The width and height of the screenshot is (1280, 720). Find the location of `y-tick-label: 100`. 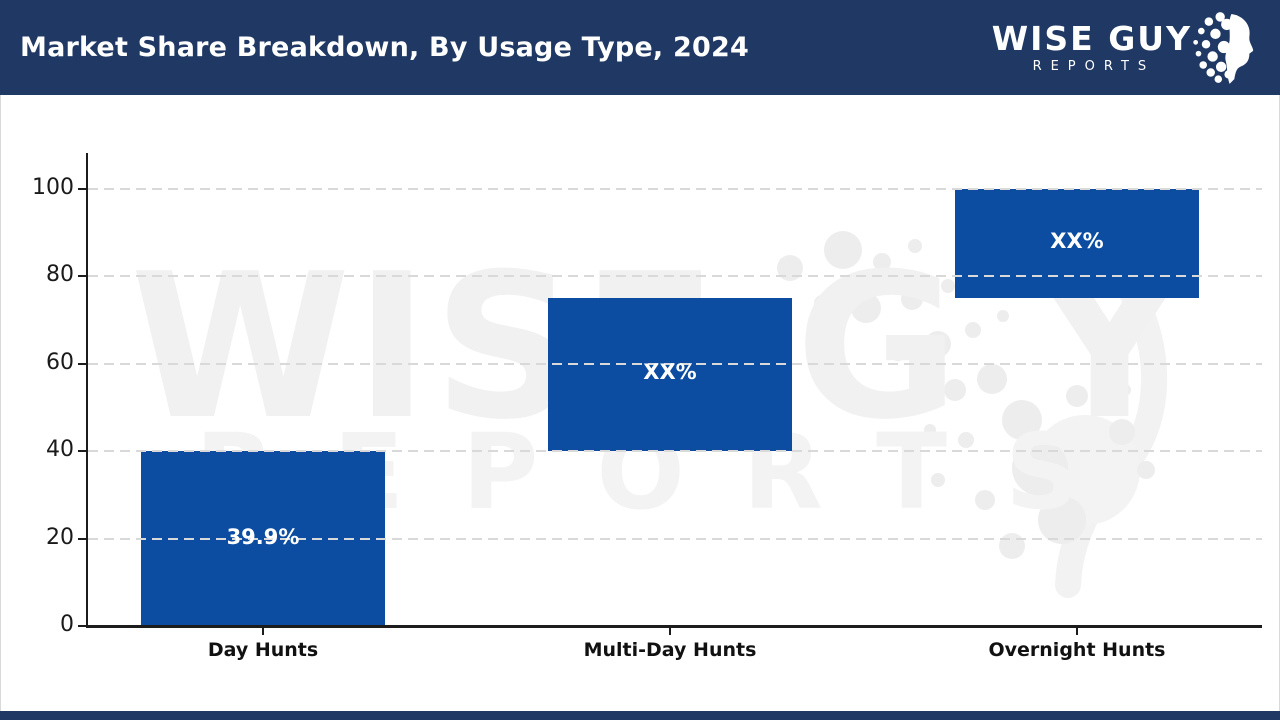

y-tick-label: 100 is located at coordinates (53, 187).